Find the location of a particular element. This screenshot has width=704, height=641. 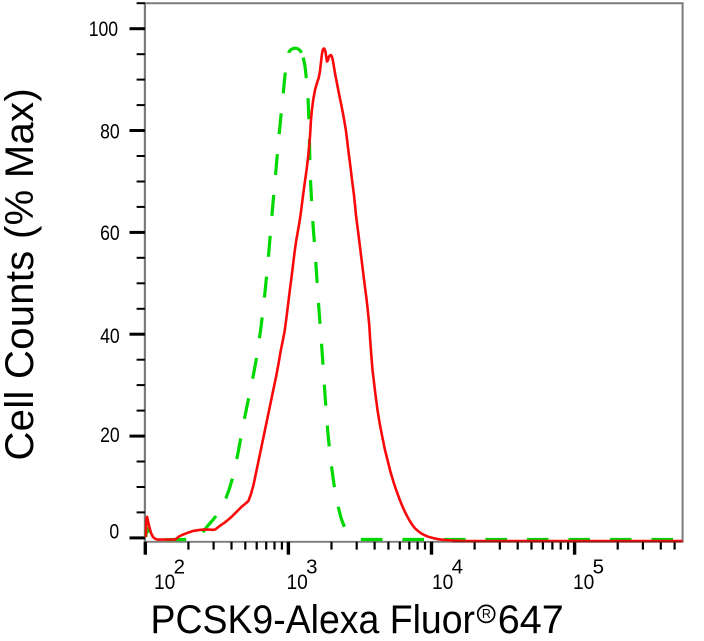

svg-text: 4 is located at coordinates (457, 567).